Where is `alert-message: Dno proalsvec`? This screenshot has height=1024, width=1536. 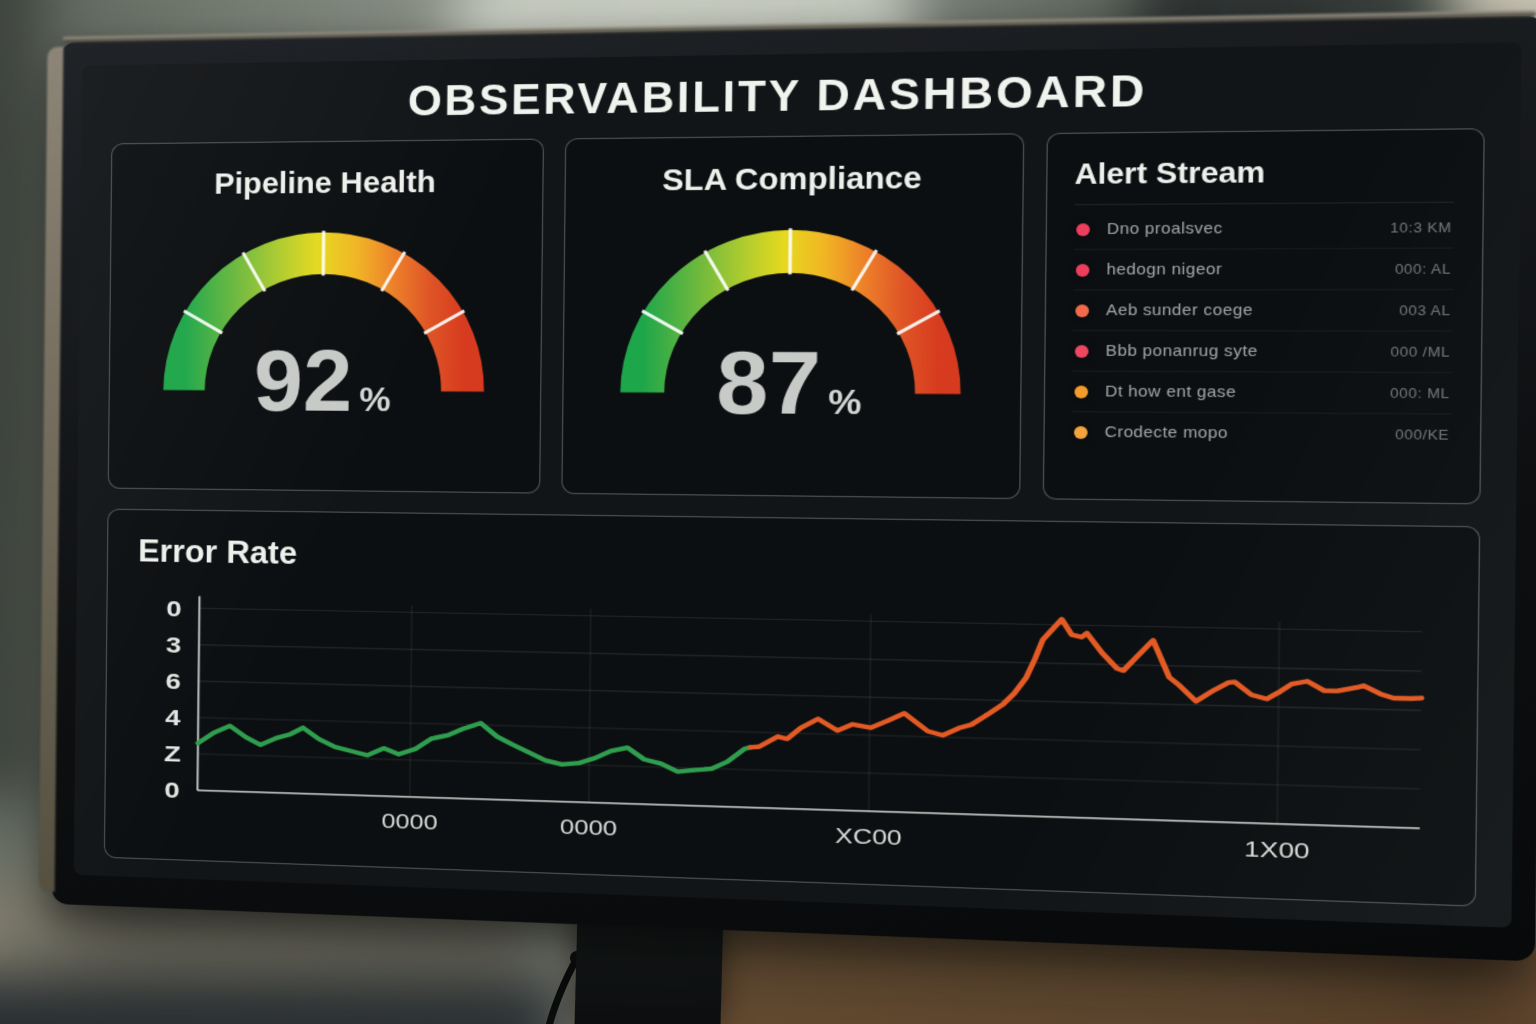
alert-message: Dno proalsvec is located at coordinates (1164, 229).